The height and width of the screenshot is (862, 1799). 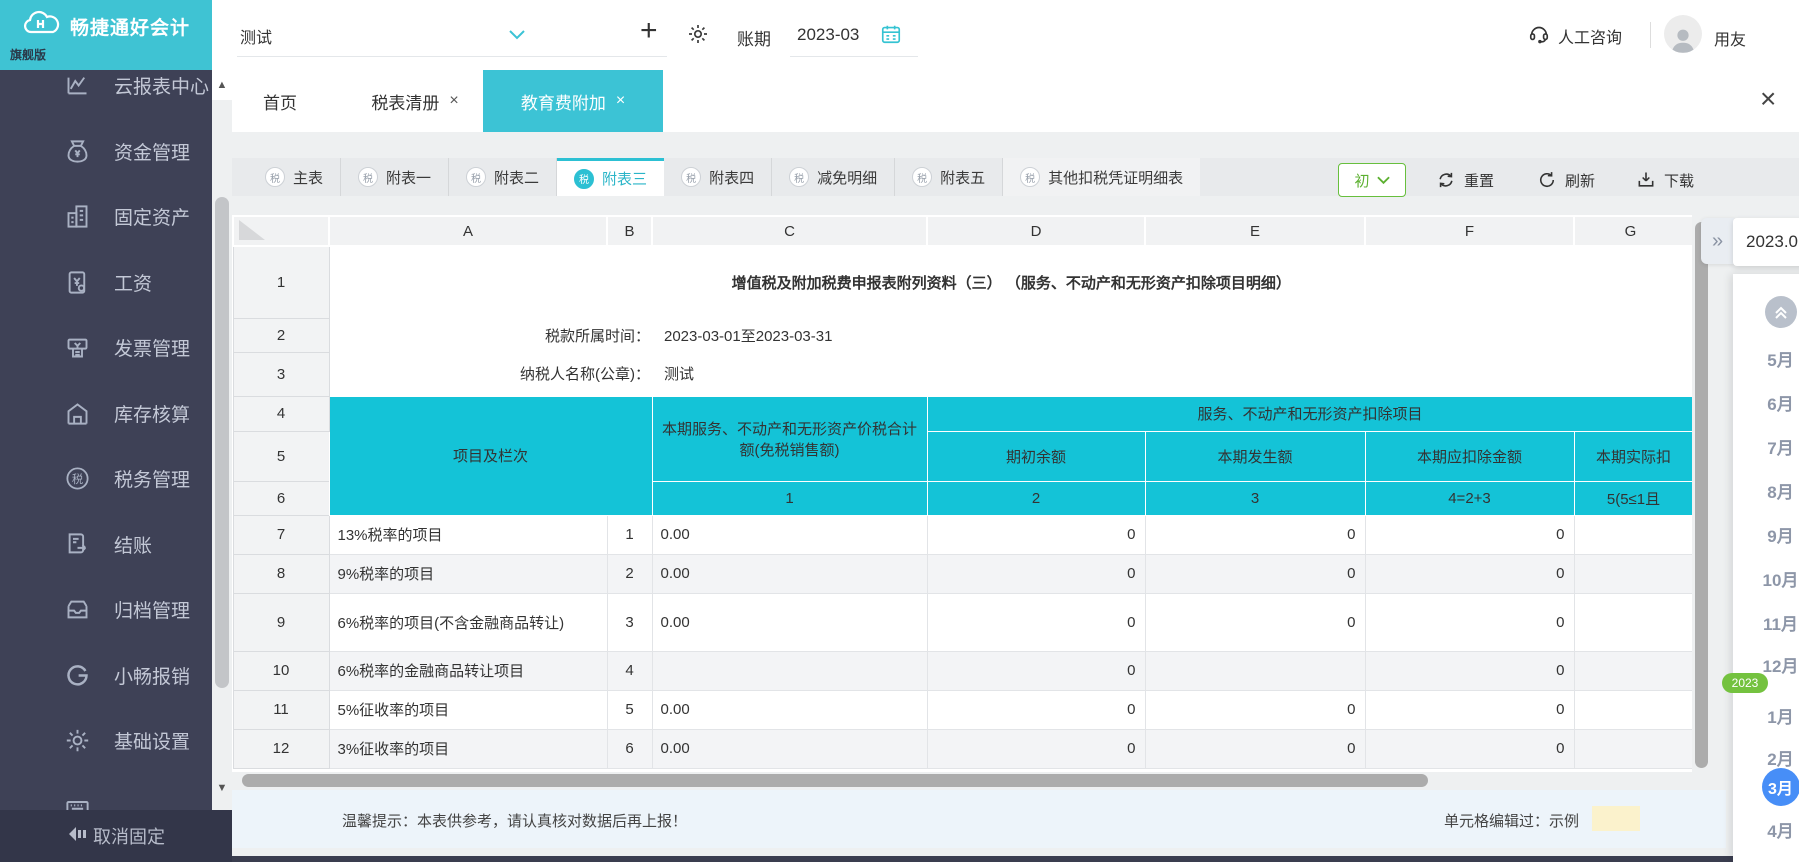 I want to click on scroll-down-arrow: ▼, so click(x=222, y=788).